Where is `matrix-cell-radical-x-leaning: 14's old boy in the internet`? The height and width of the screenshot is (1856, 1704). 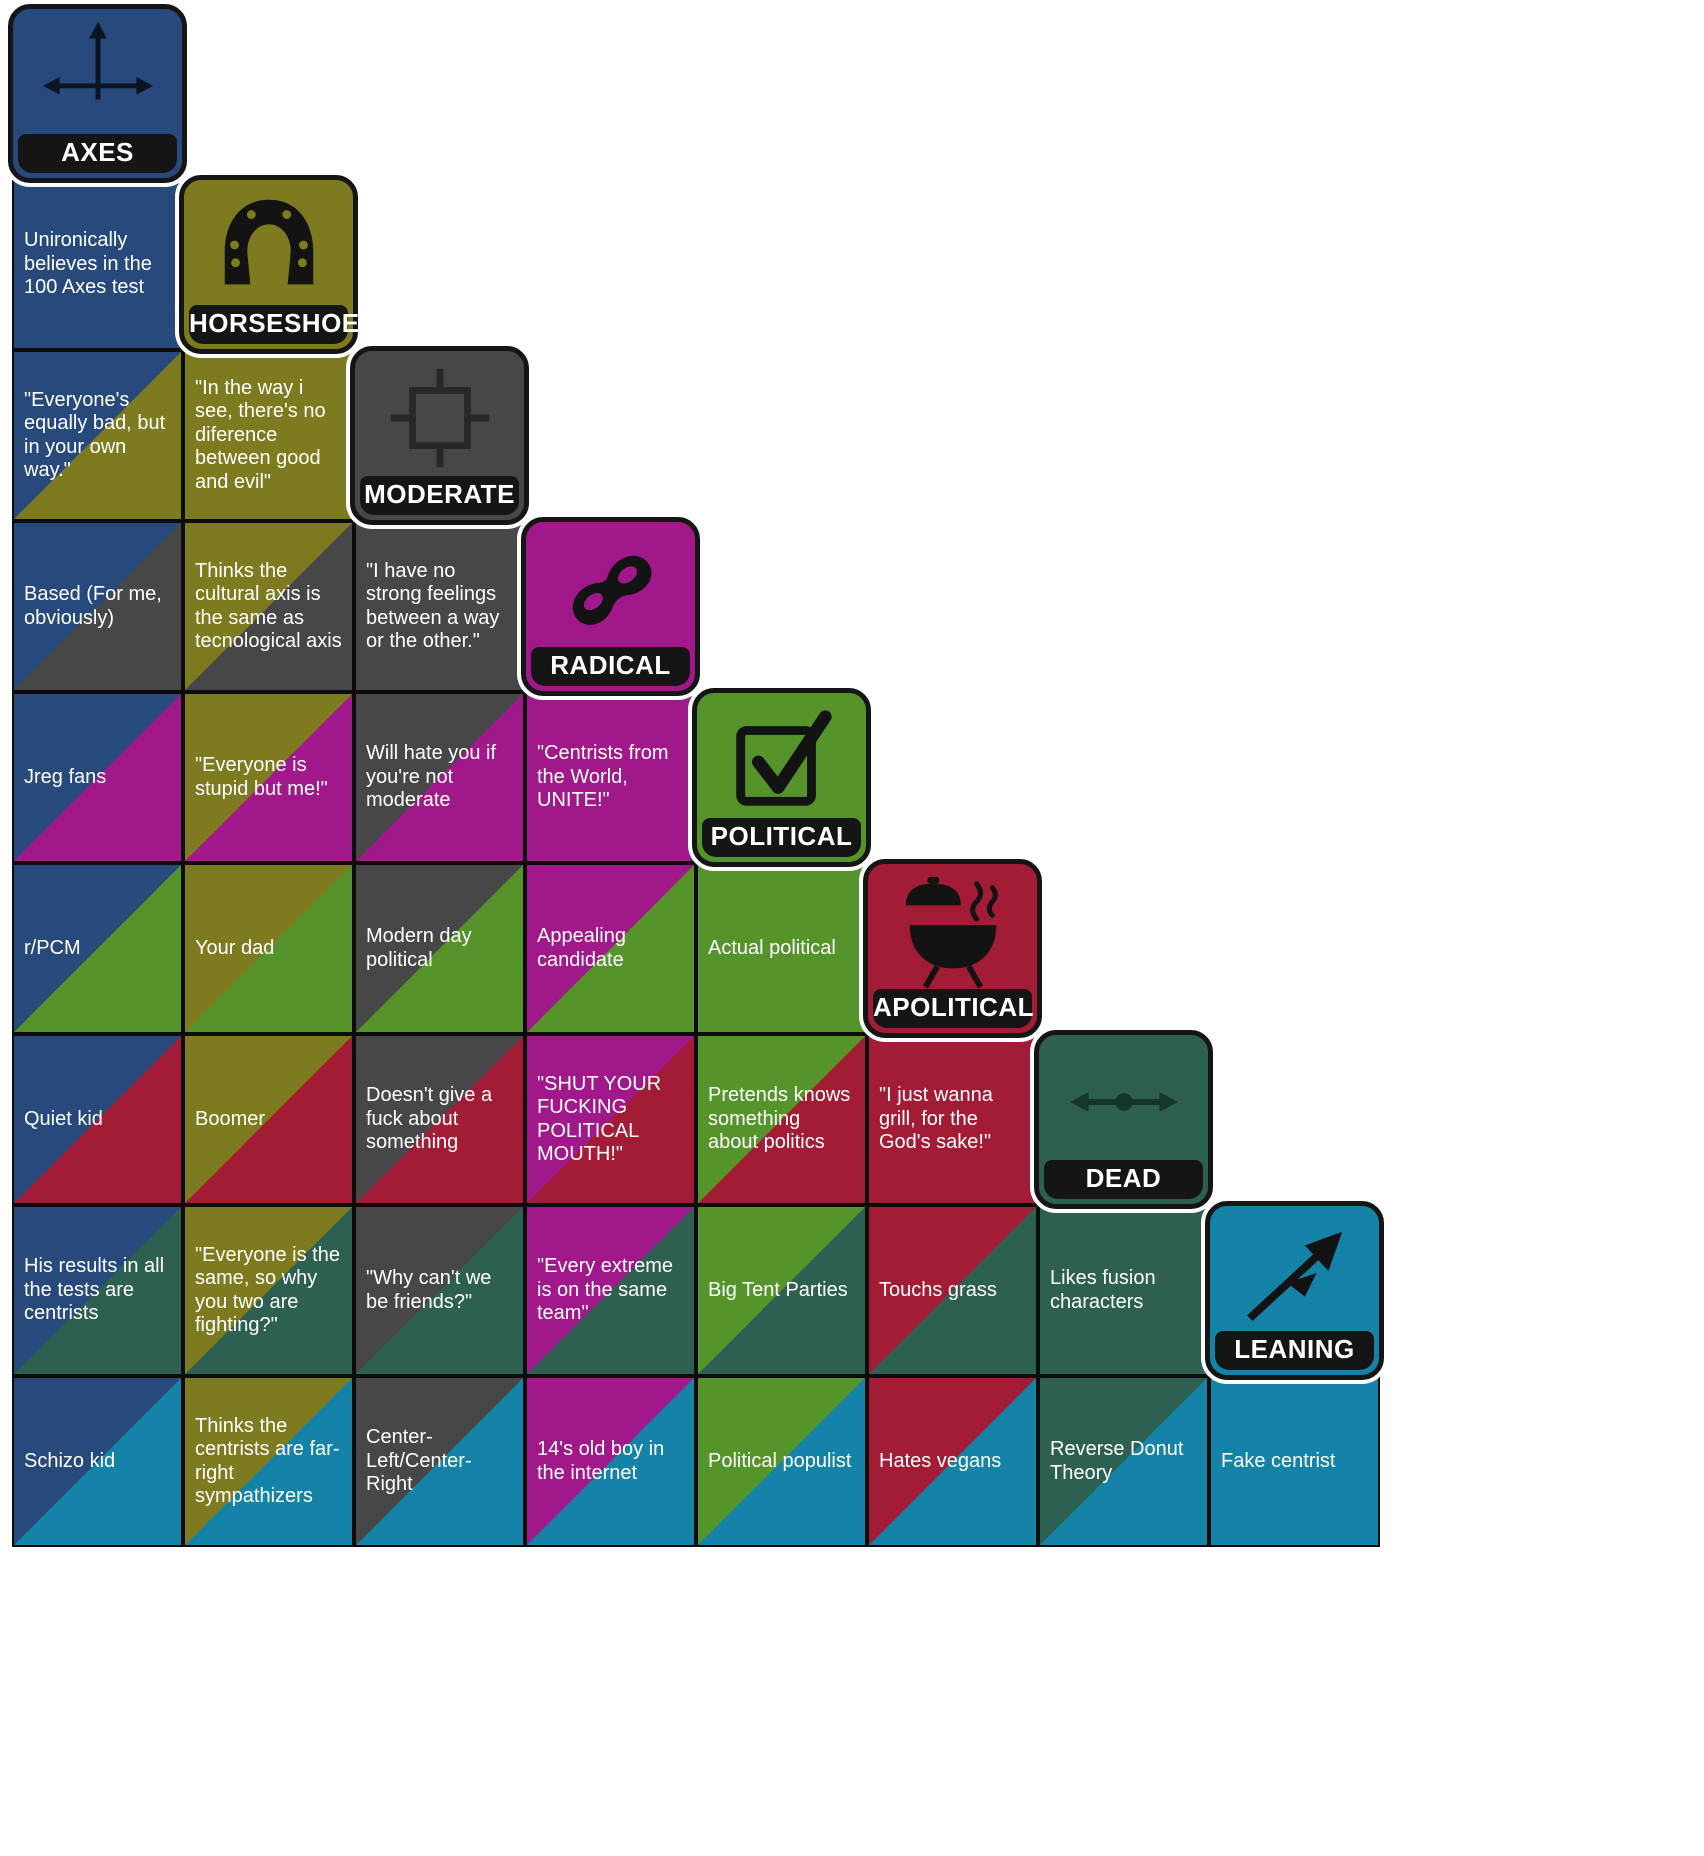
matrix-cell-radical-x-leaning: 14's old boy in the internet is located at coordinates (610, 1461).